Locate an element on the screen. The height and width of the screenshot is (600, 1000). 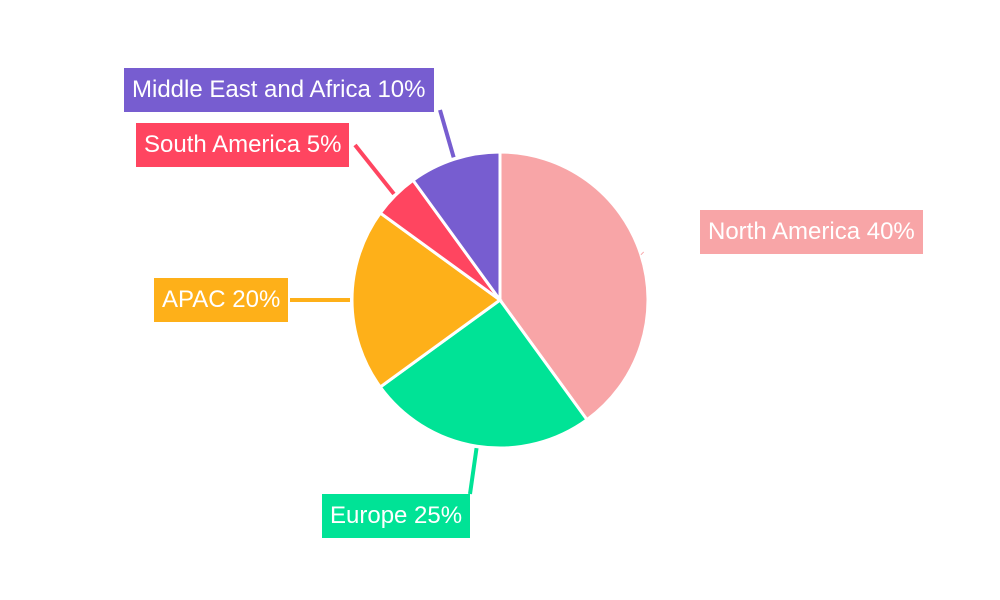
slice-europe is located at coordinates (484, 373).